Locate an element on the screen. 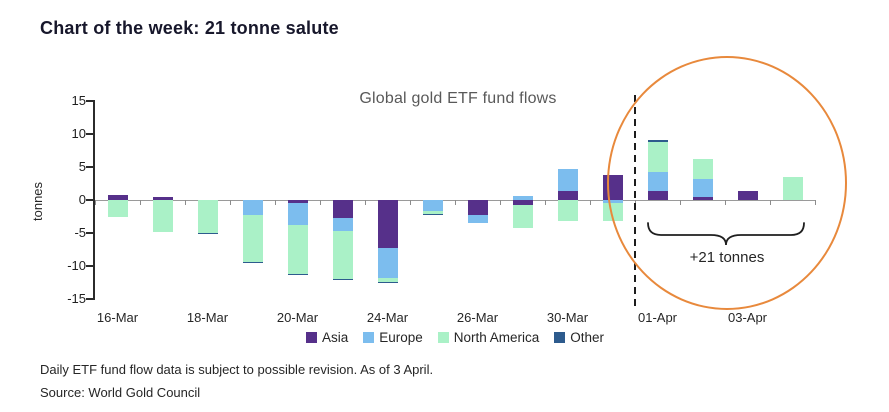 This screenshot has height=412, width=889. x-tick-label: 30-Mar is located at coordinates (567, 317).